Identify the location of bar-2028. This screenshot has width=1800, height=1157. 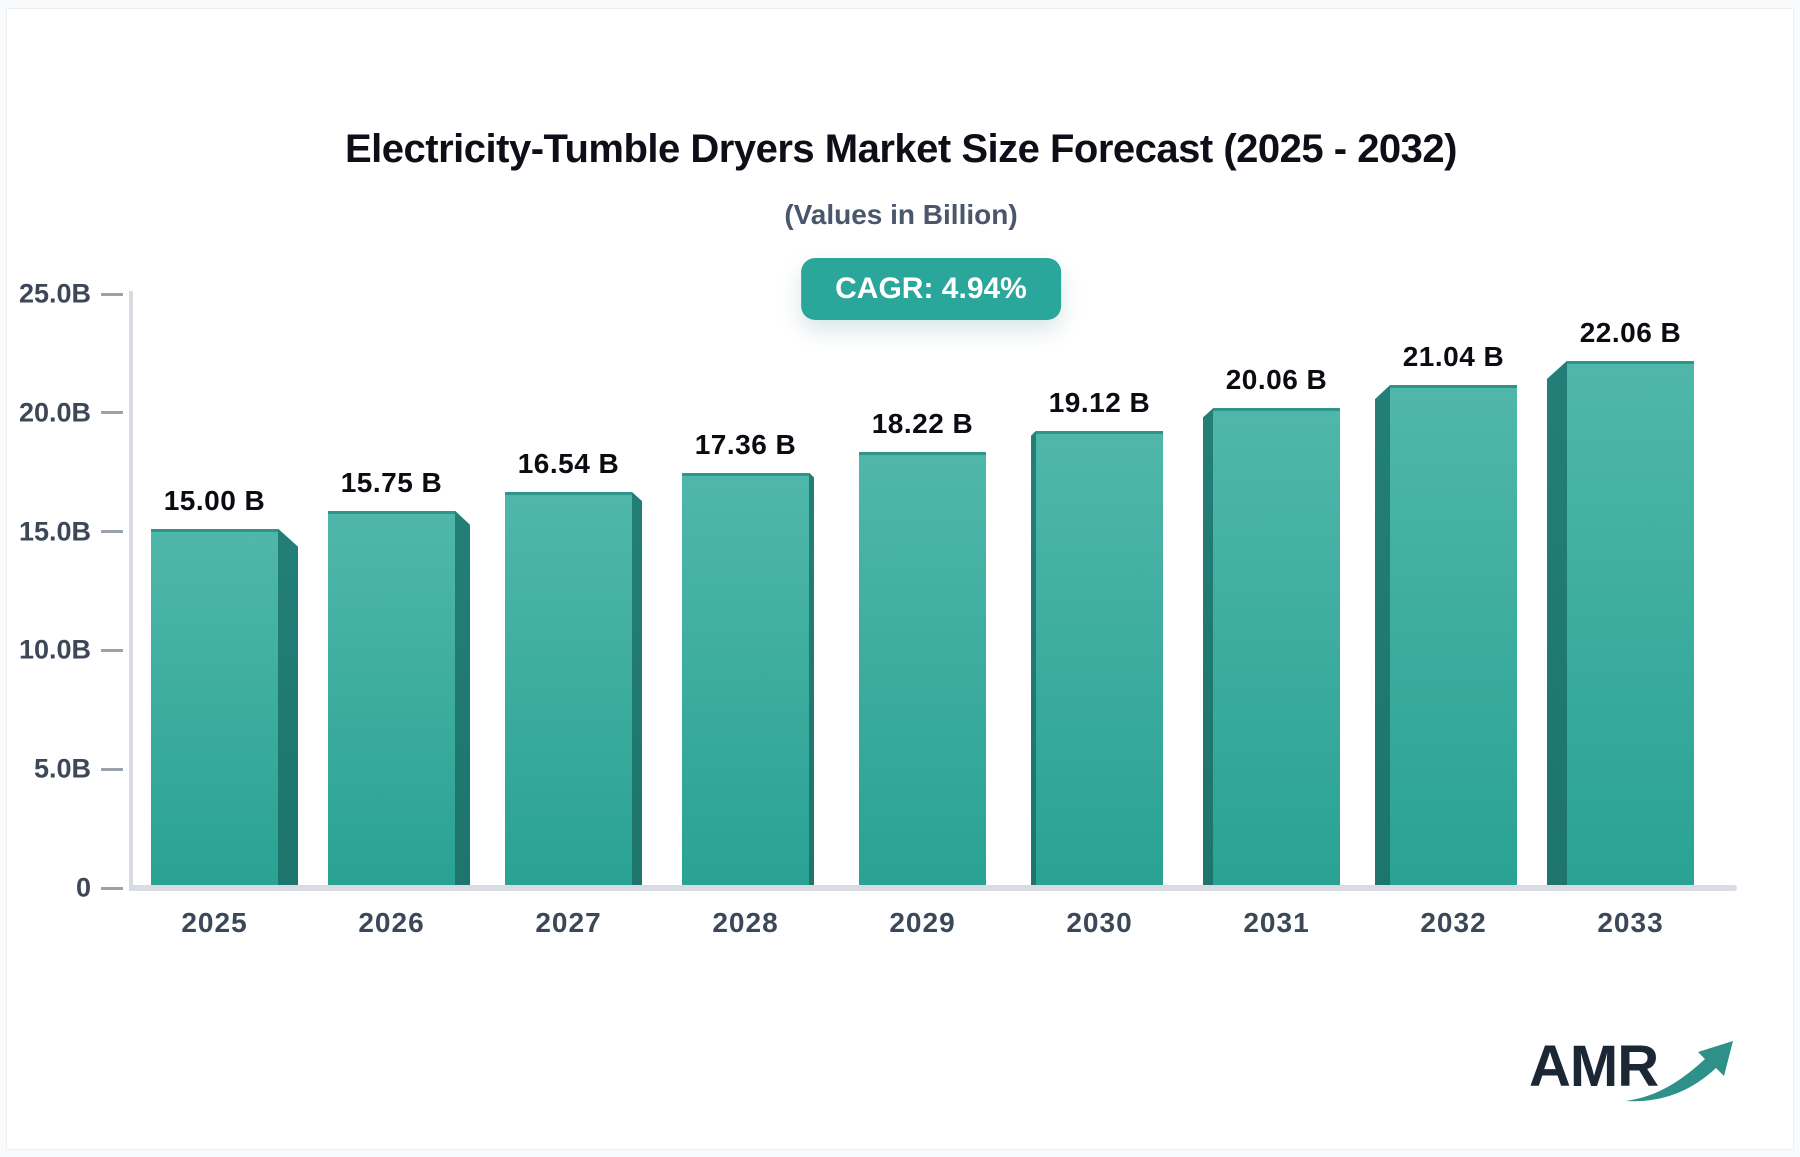
(745, 678).